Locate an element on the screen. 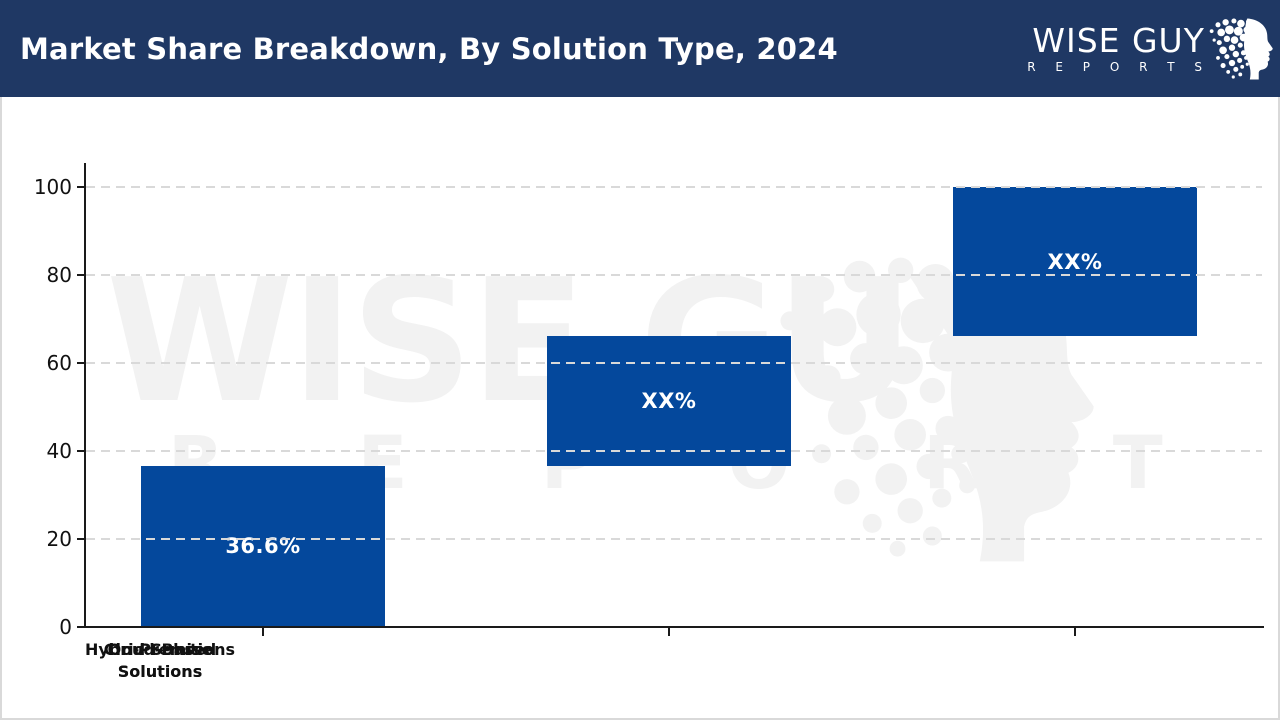  y-tick-label: 0 is located at coordinates (65, 627).